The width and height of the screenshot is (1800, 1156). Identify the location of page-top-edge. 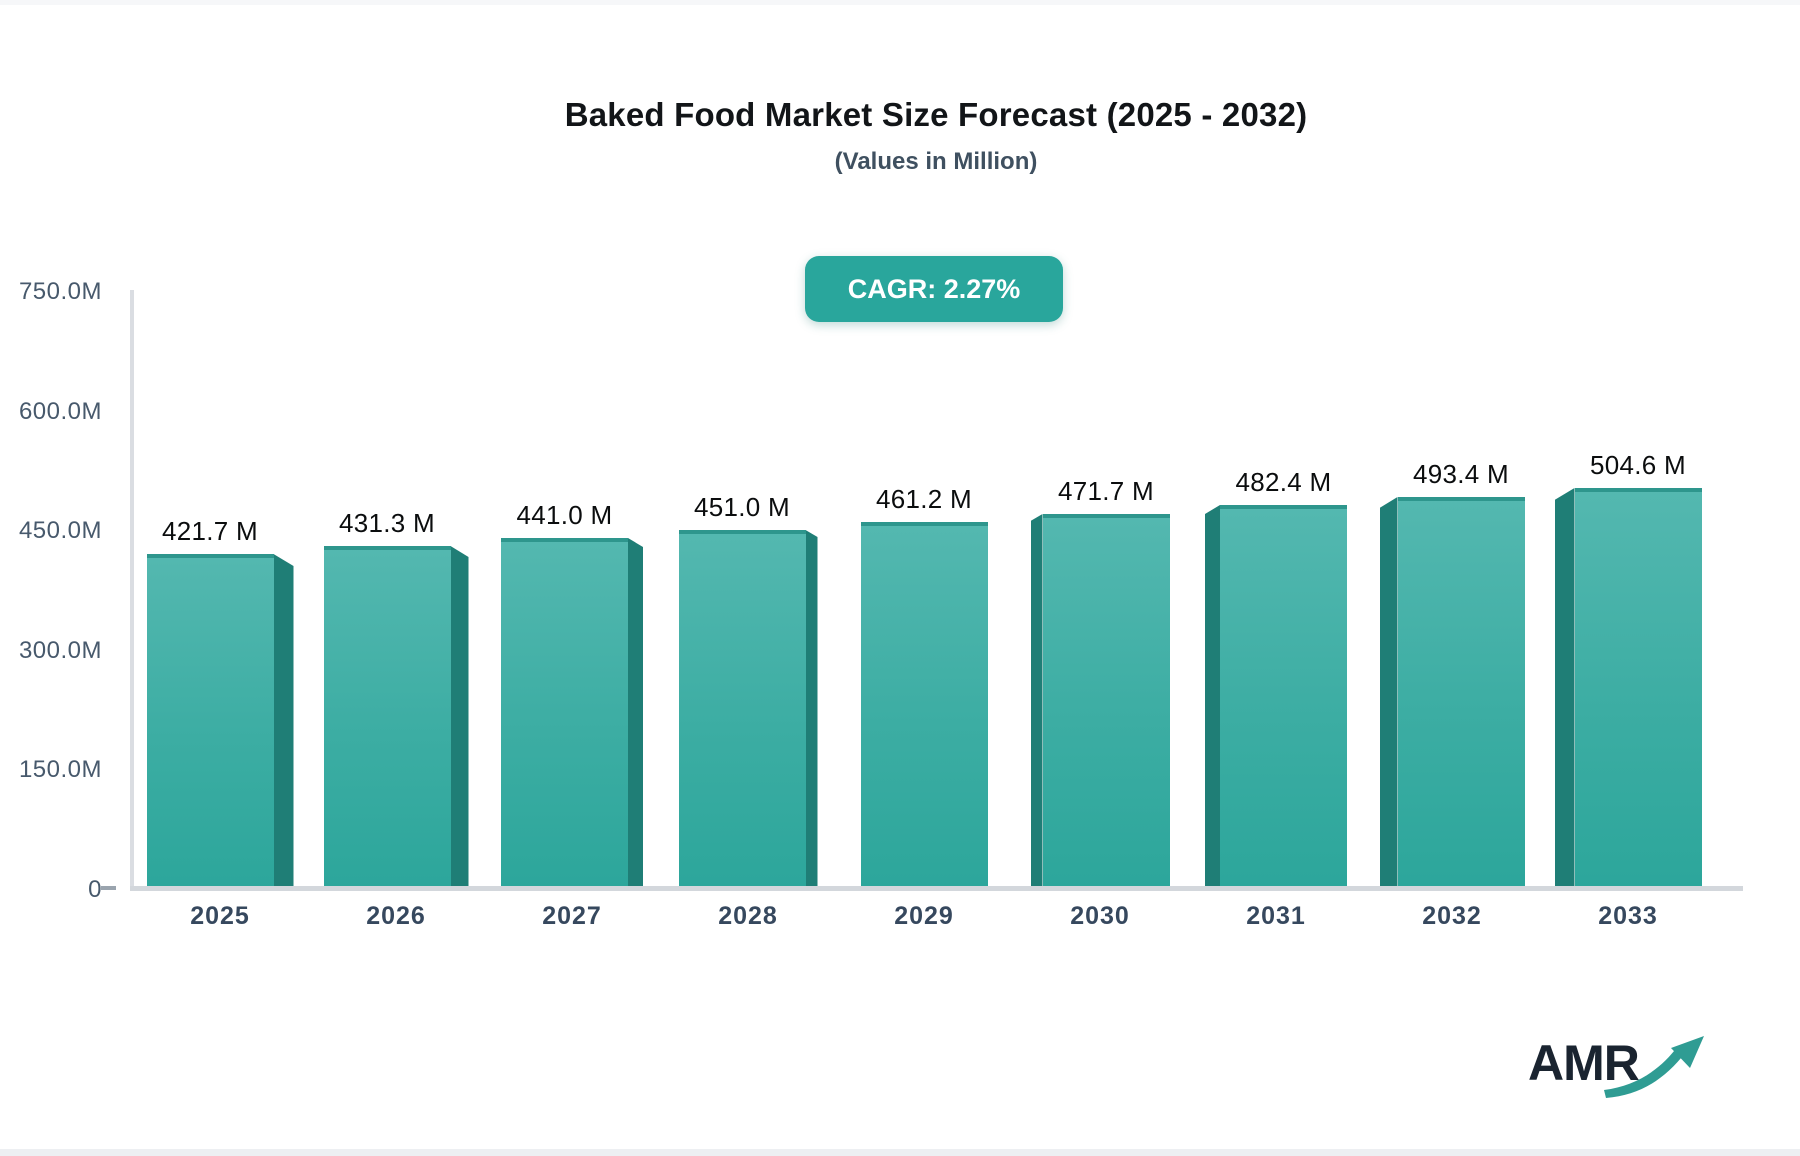
(900, 2).